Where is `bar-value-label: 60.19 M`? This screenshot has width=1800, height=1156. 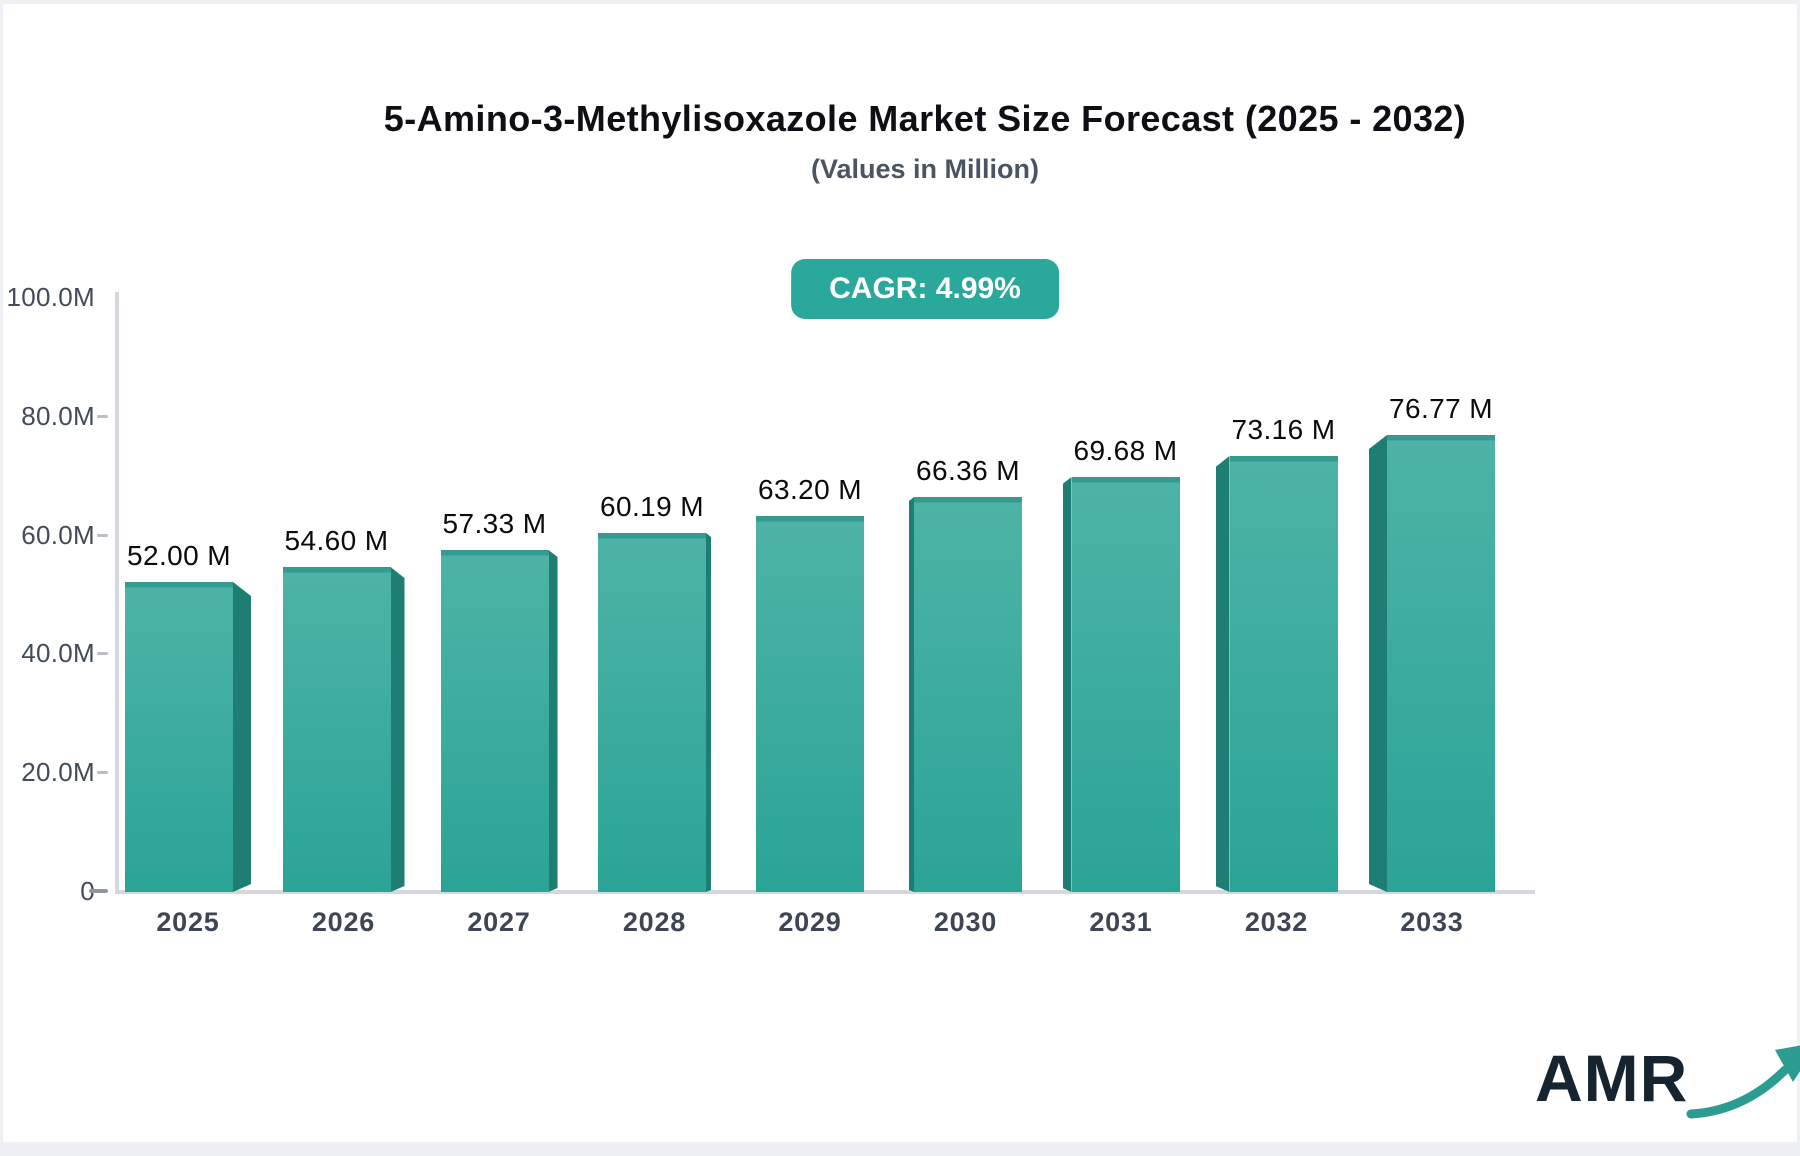 bar-value-label: 60.19 M is located at coordinates (652, 506).